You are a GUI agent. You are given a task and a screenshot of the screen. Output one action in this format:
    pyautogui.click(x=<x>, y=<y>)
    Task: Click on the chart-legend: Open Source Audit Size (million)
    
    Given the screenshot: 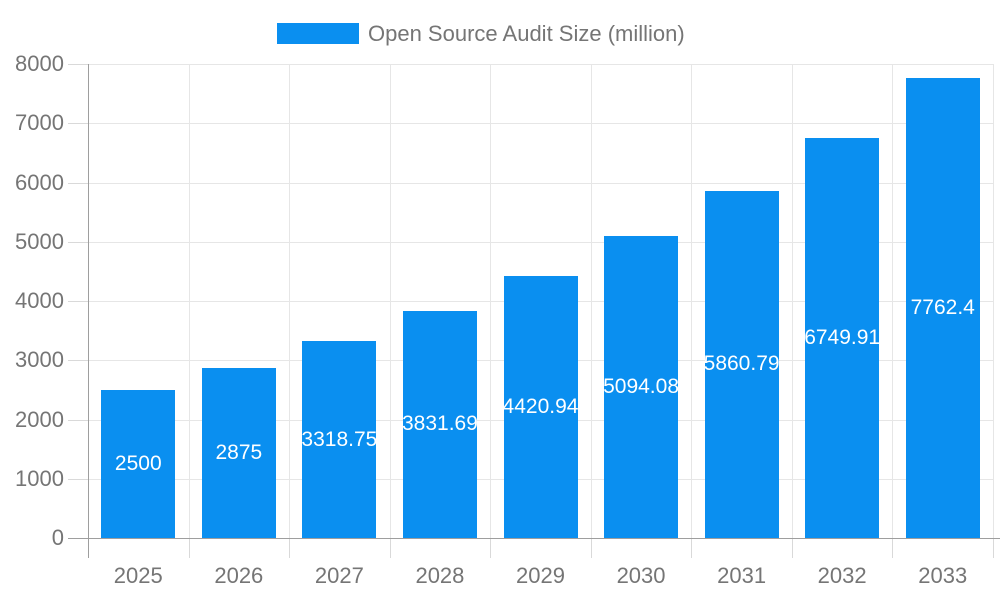 What is the action you would take?
    pyautogui.click(x=500, y=28)
    